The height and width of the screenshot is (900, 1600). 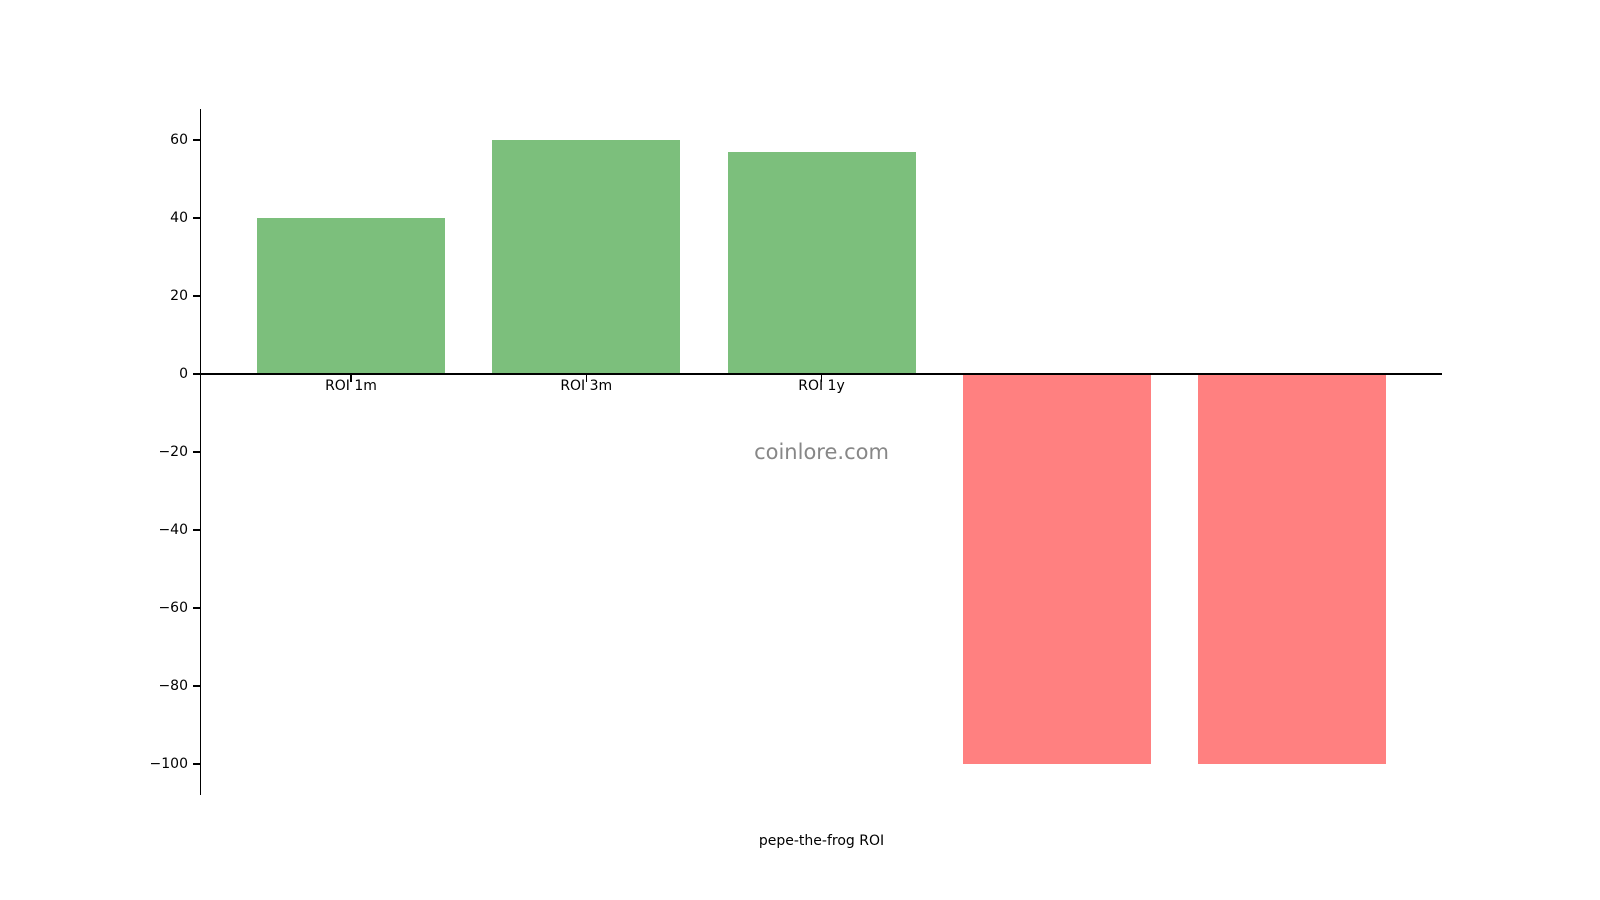 I want to click on y-tick-label-40: −40, so click(x=173, y=530).